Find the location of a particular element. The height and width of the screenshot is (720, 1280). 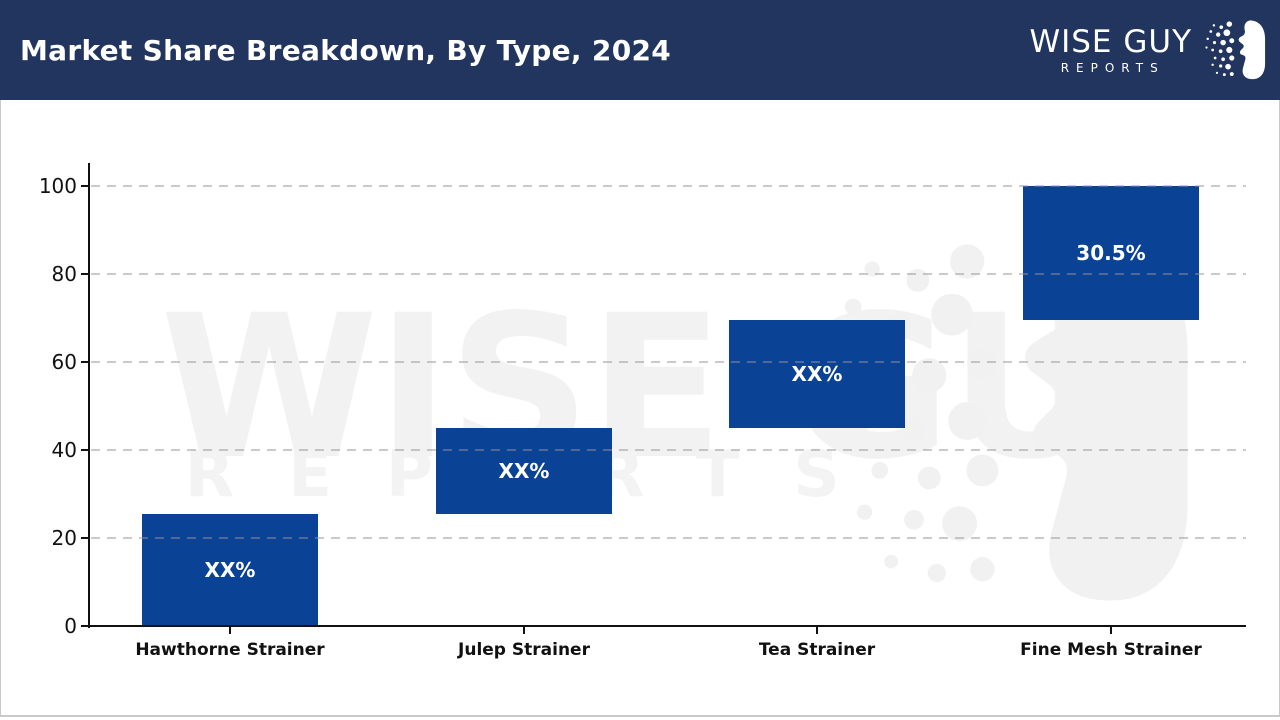

x-axis-label-tea-strainer: Tea Strainer is located at coordinates (817, 650).